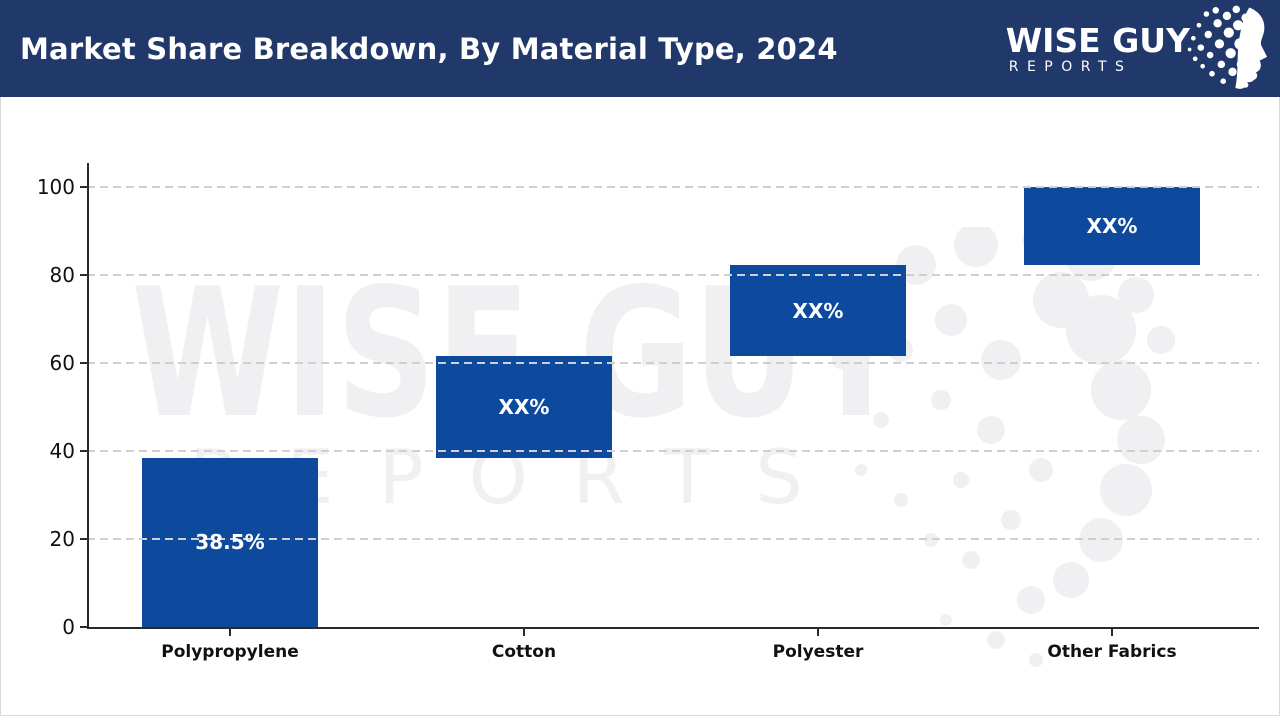  I want to click on logo-tagline-text: REPORTS, so click(1070, 66).